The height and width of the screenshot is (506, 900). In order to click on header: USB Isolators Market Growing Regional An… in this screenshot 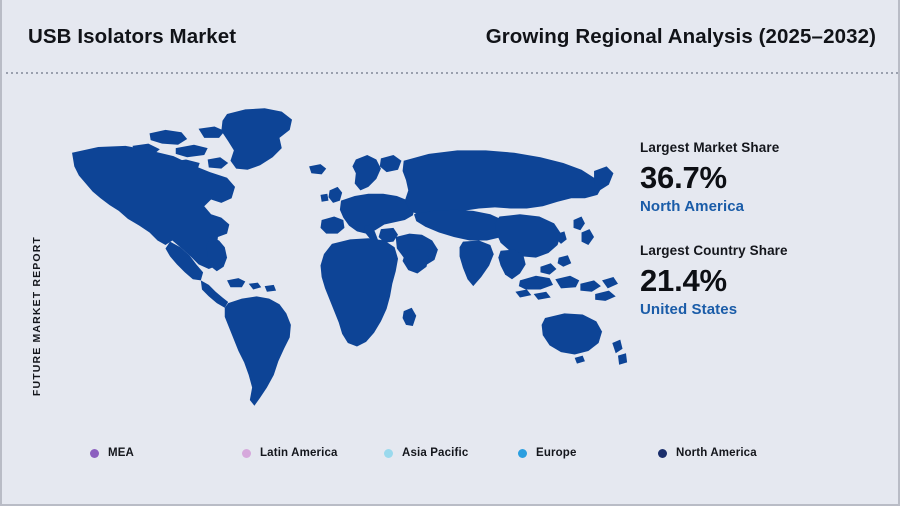, I will do `click(450, 36)`.